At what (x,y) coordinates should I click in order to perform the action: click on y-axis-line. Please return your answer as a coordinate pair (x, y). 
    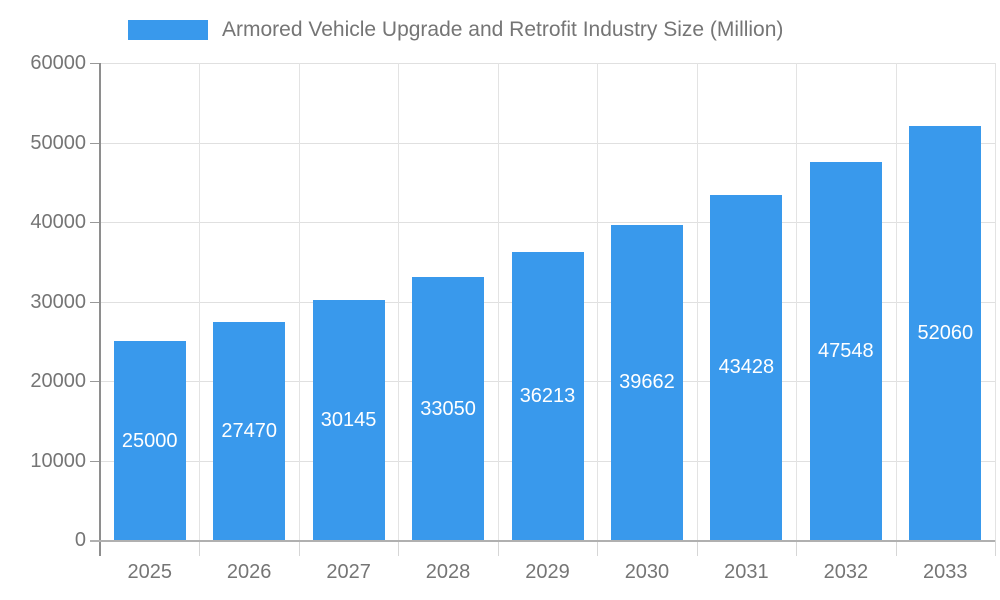
    Looking at the image, I should click on (100, 309).